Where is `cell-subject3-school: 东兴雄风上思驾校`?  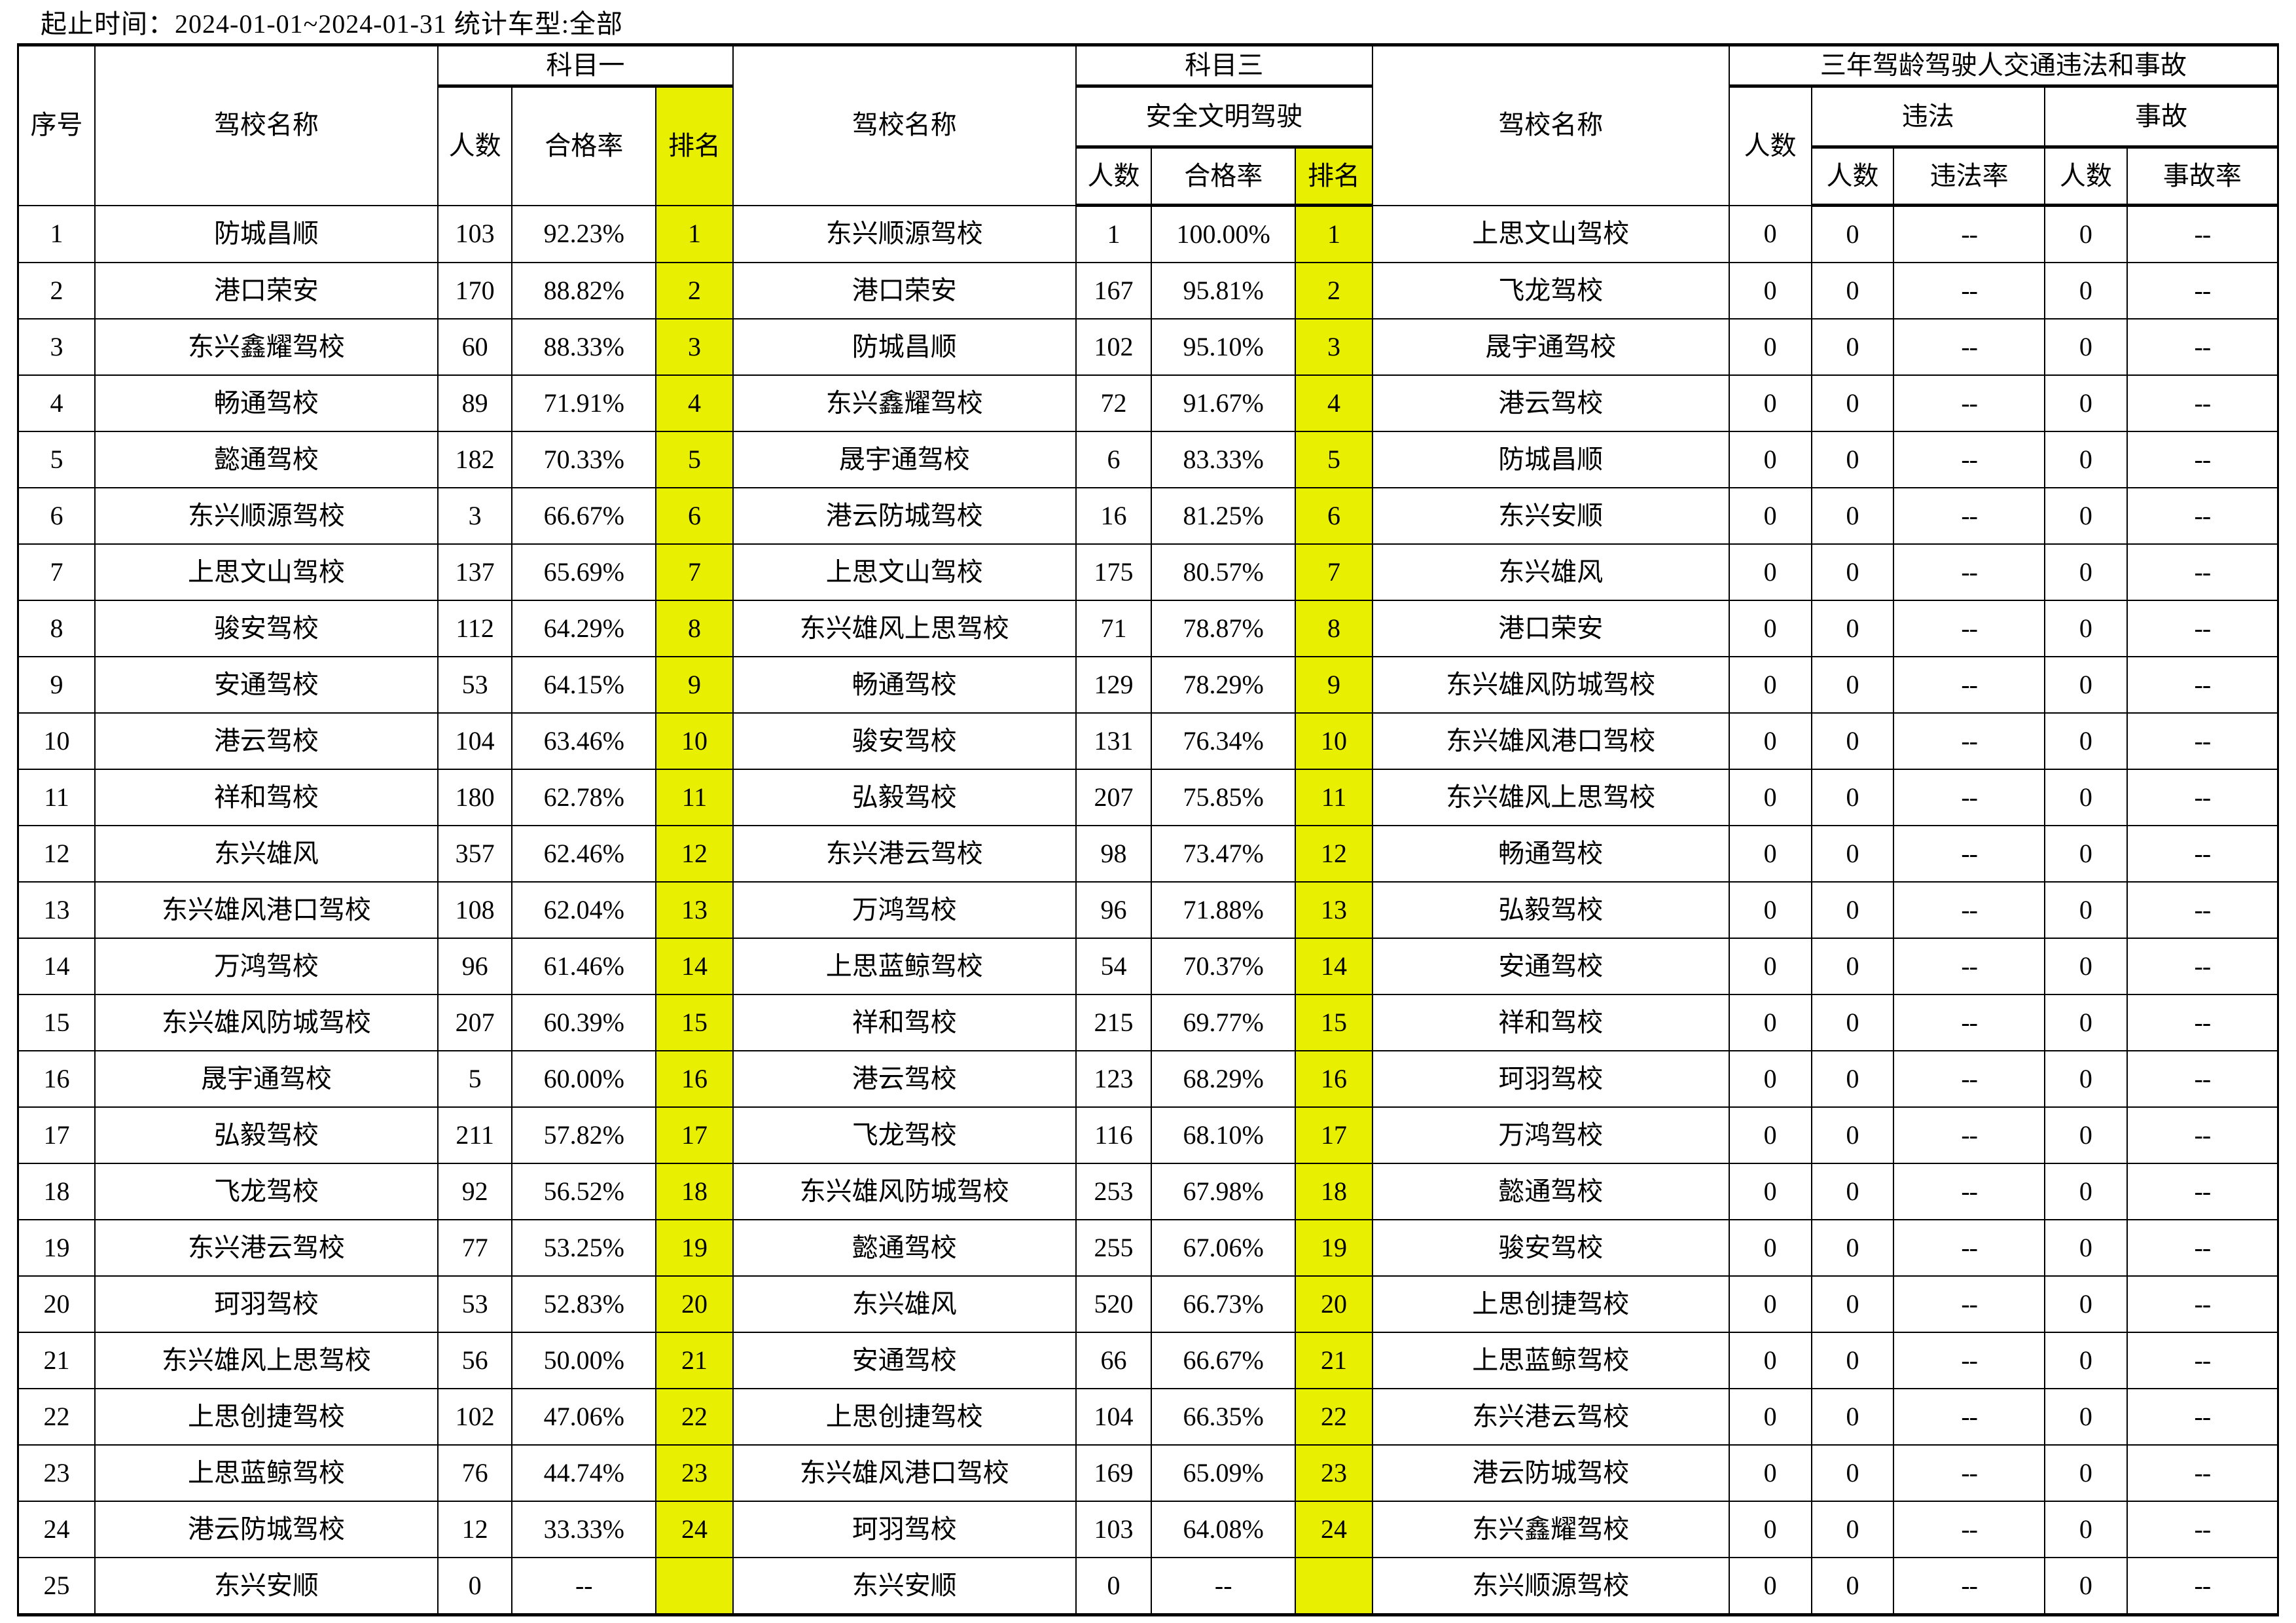 cell-subject3-school: 东兴雄风上思驾校 is located at coordinates (904, 628).